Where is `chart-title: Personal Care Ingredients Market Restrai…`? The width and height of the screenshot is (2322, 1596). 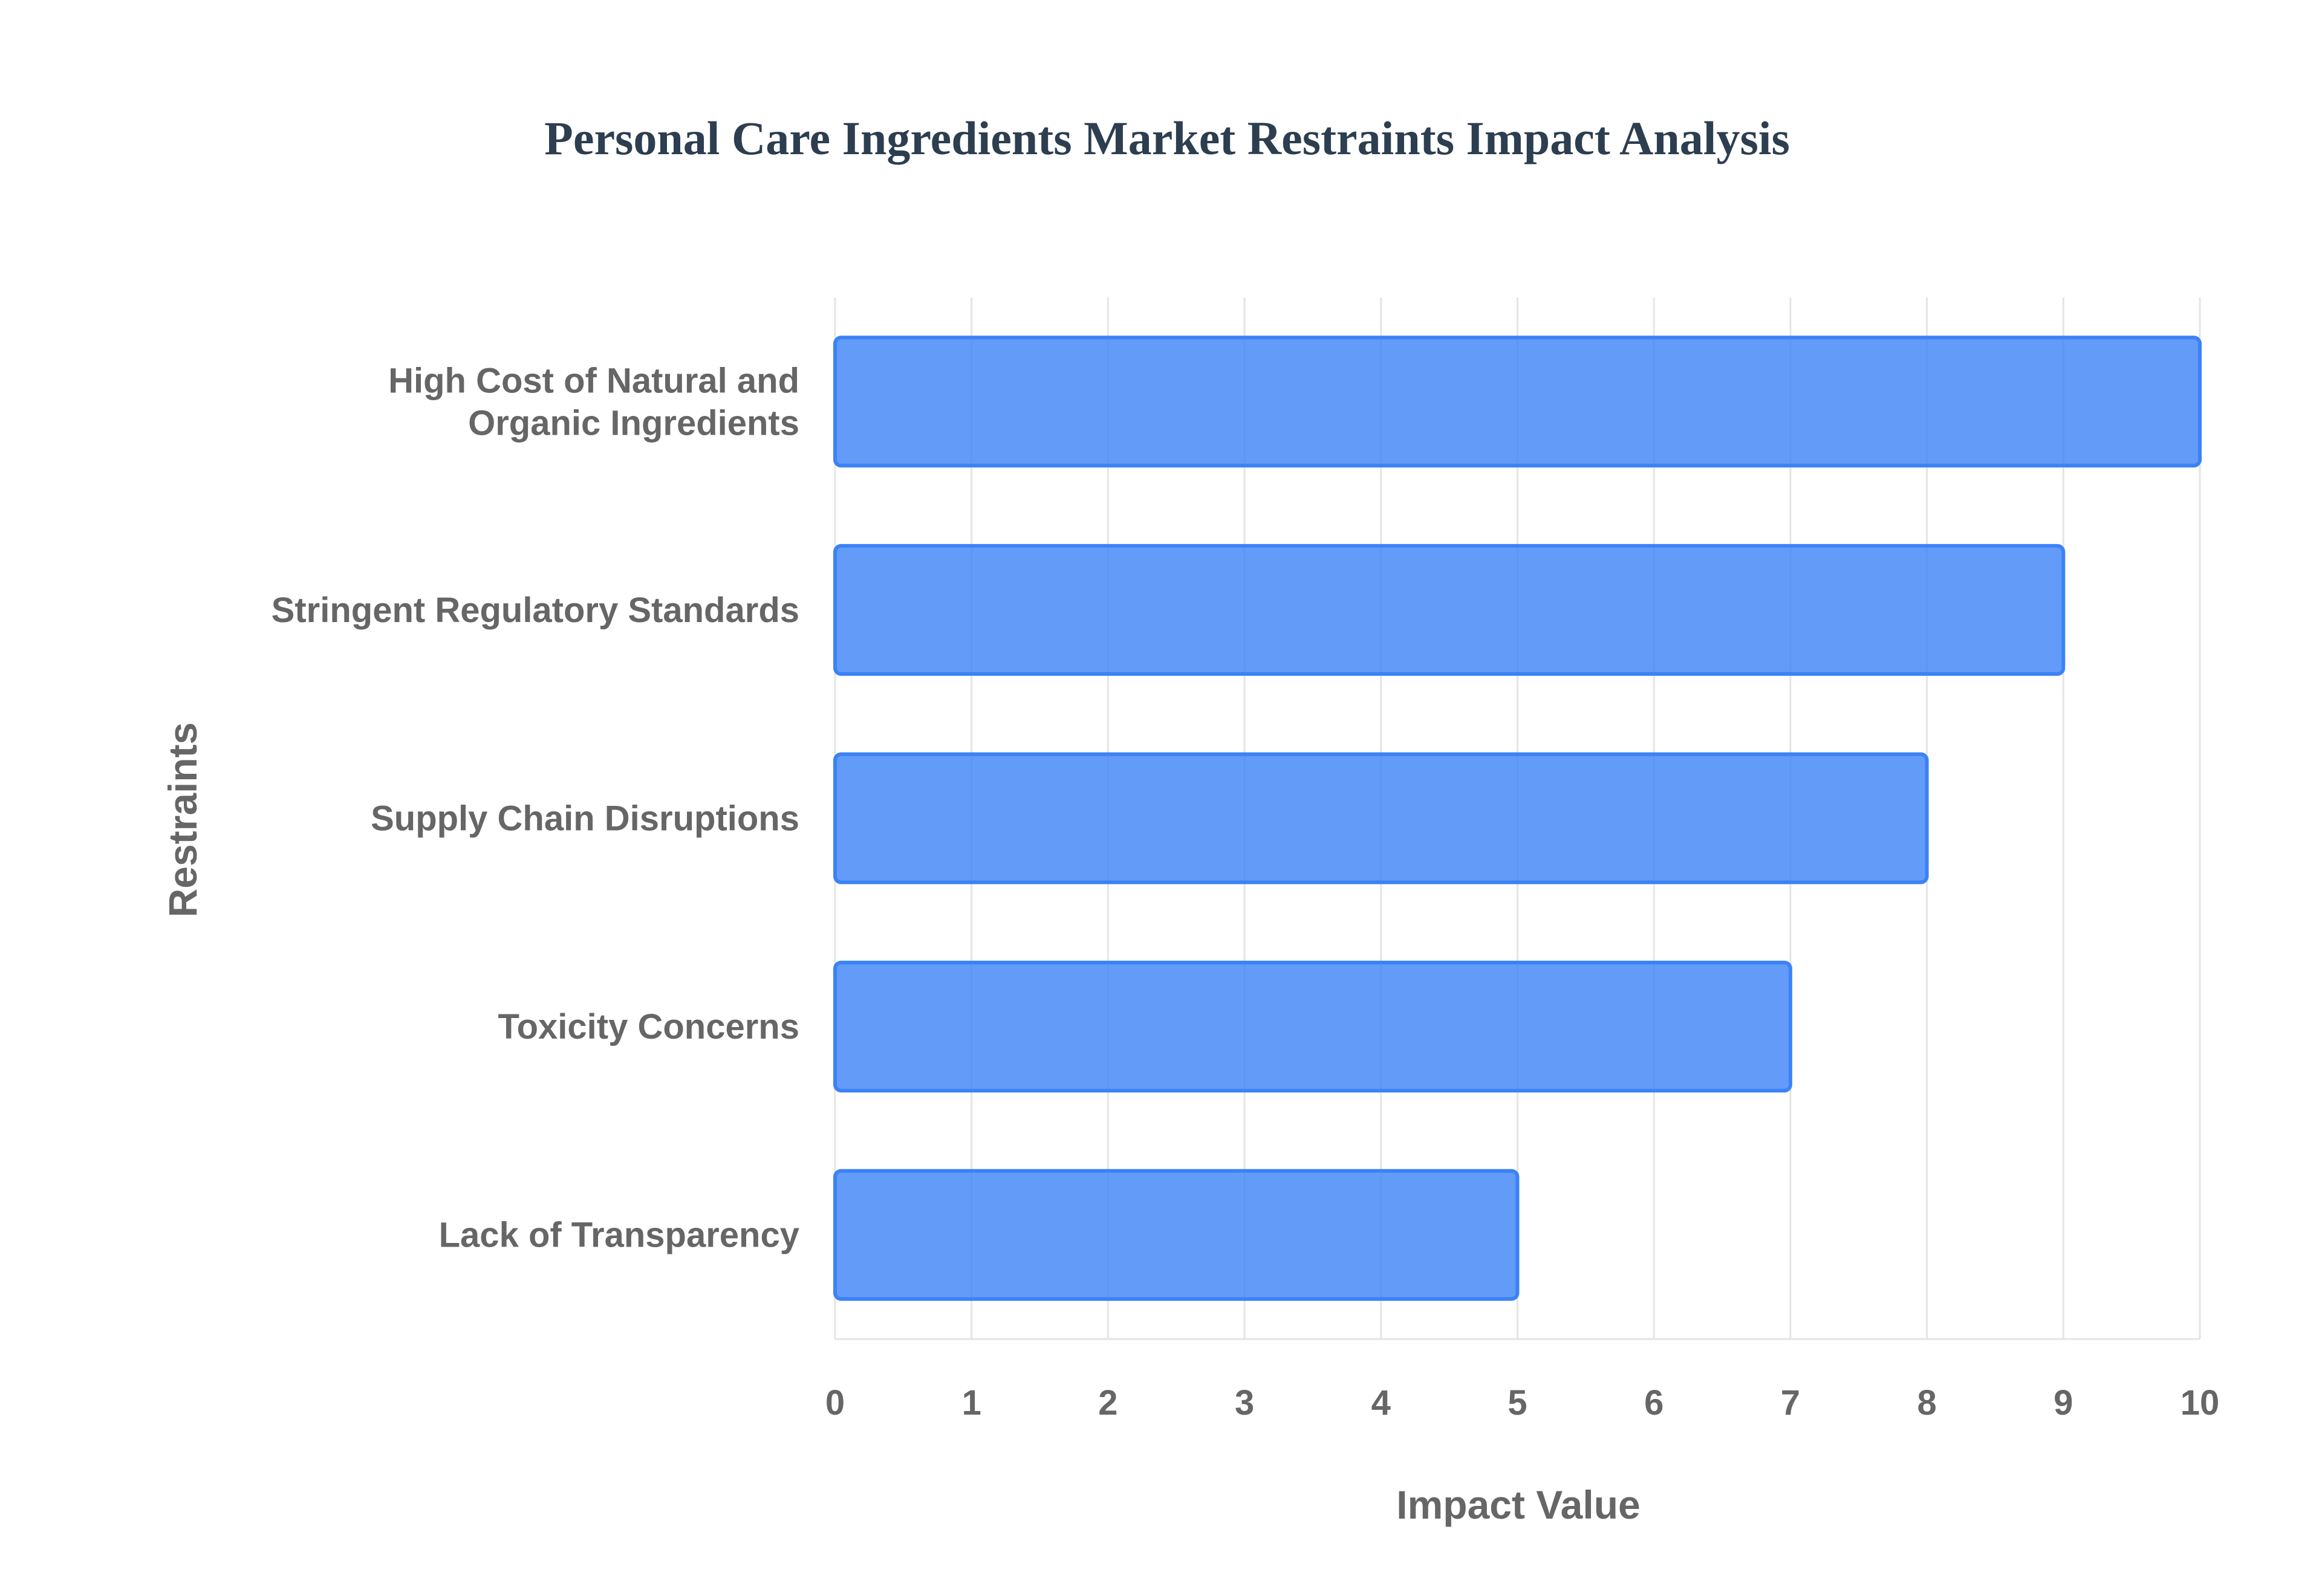
chart-title: Personal Care Ingredients Market Restrai… is located at coordinates (1167, 138).